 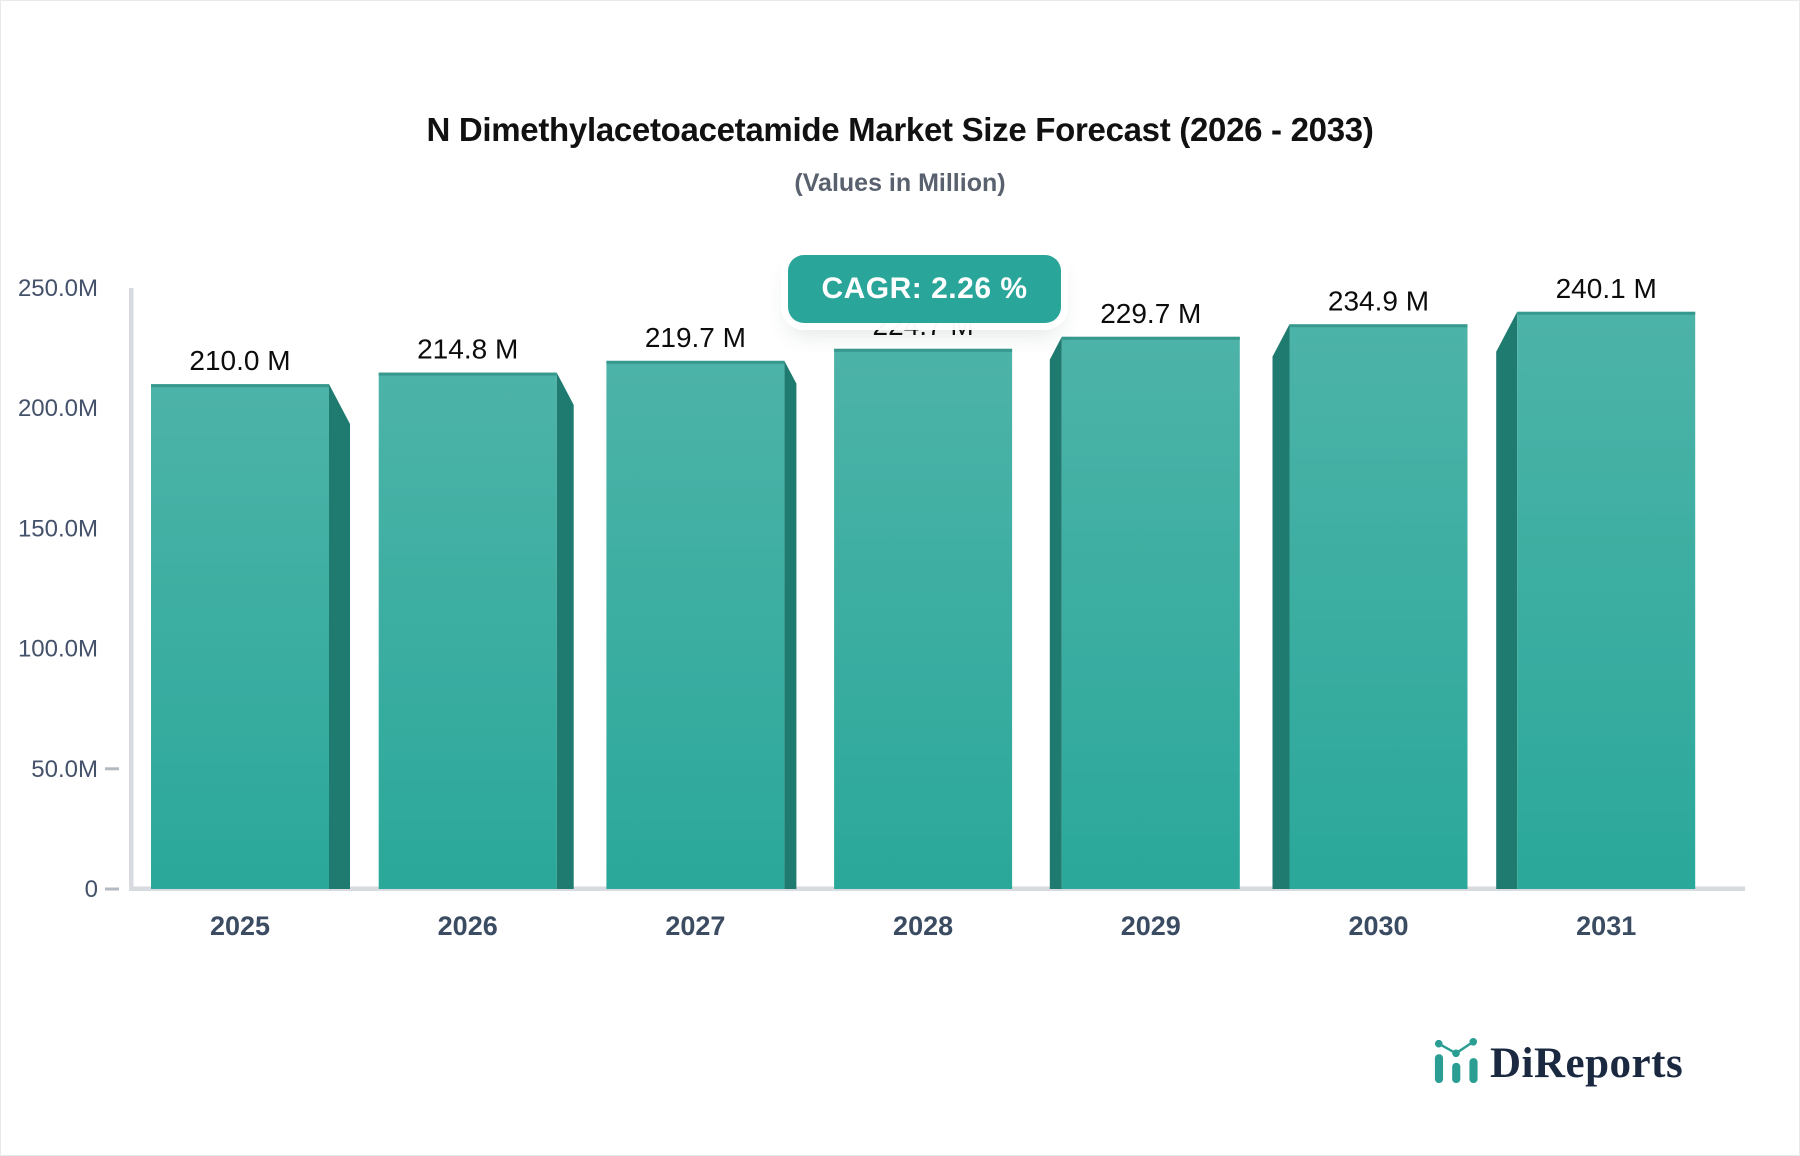 I want to click on bar-value-label: 234.9 M, so click(x=1378, y=300).